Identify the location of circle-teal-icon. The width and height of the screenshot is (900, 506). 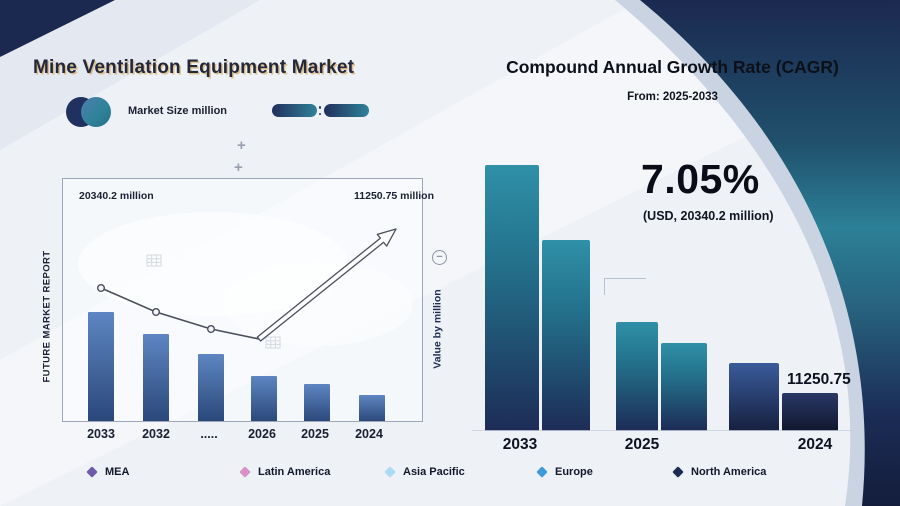
(96, 112).